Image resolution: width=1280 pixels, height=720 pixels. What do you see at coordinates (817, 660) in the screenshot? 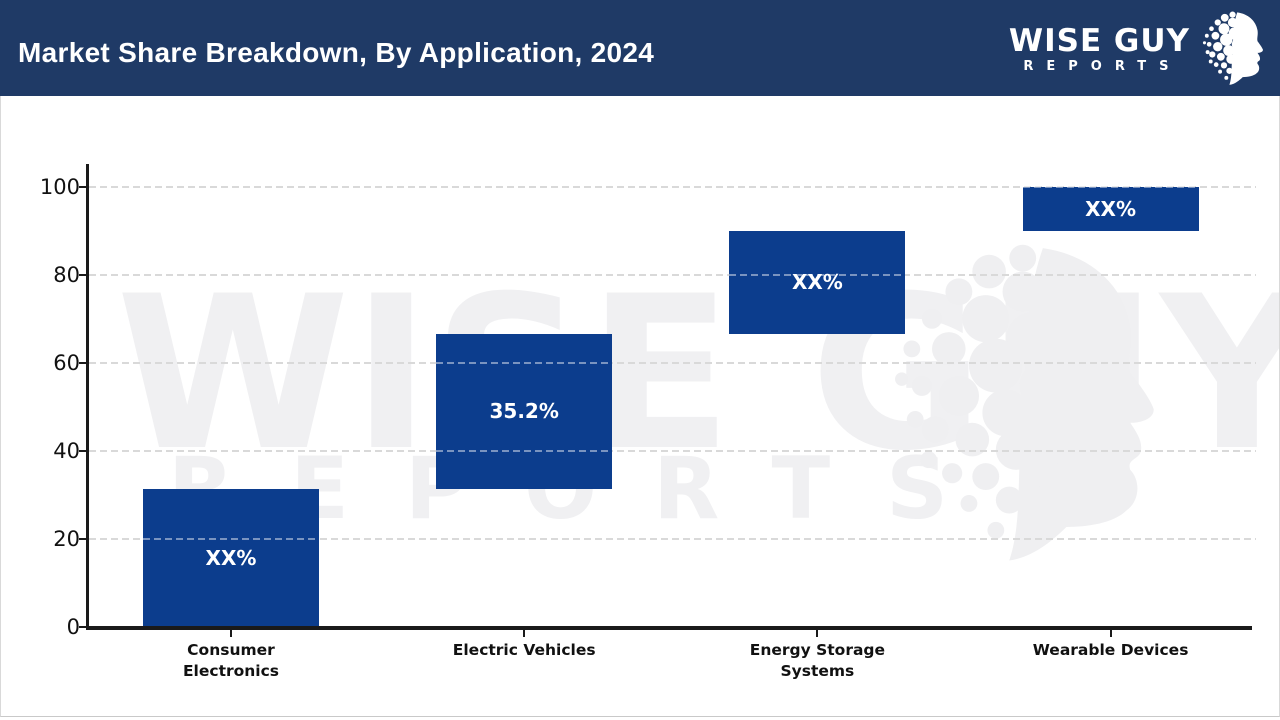
I see `x-tick-label: Energy Storage Systems` at bounding box center [817, 660].